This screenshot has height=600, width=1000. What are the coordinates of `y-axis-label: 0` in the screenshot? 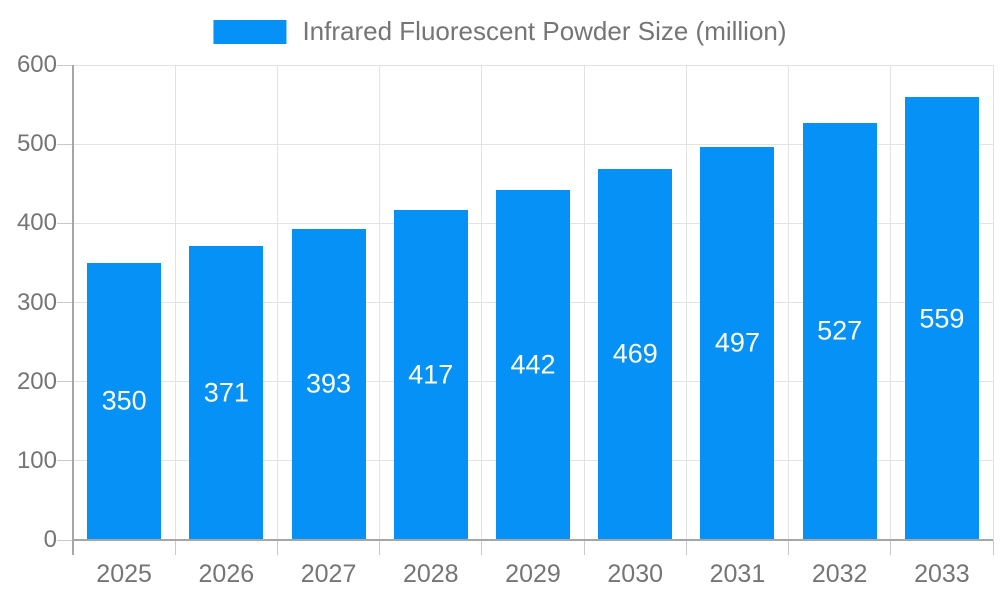 It's located at (50, 539).